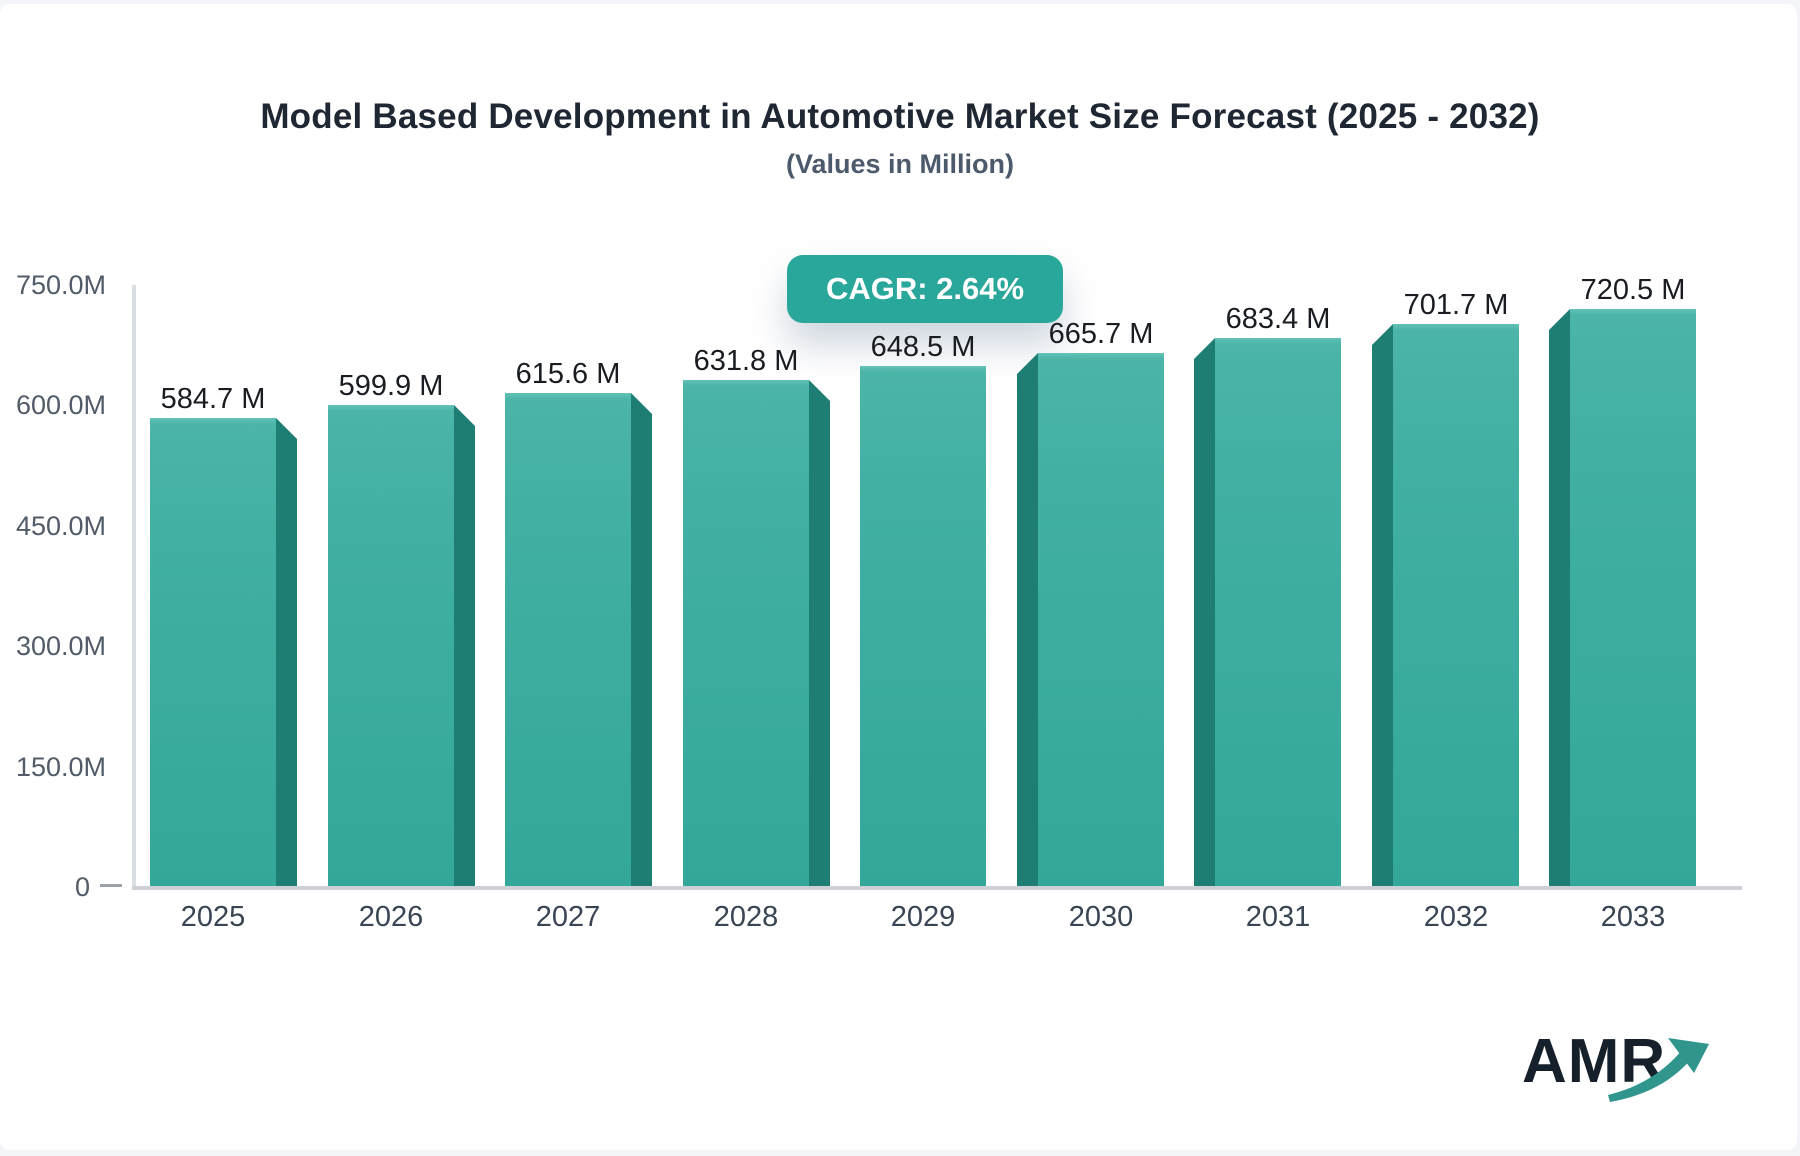 Image resolution: width=1800 pixels, height=1156 pixels. What do you see at coordinates (925, 289) in the screenshot?
I see `cagr-badge: CAGR: 2.64%` at bounding box center [925, 289].